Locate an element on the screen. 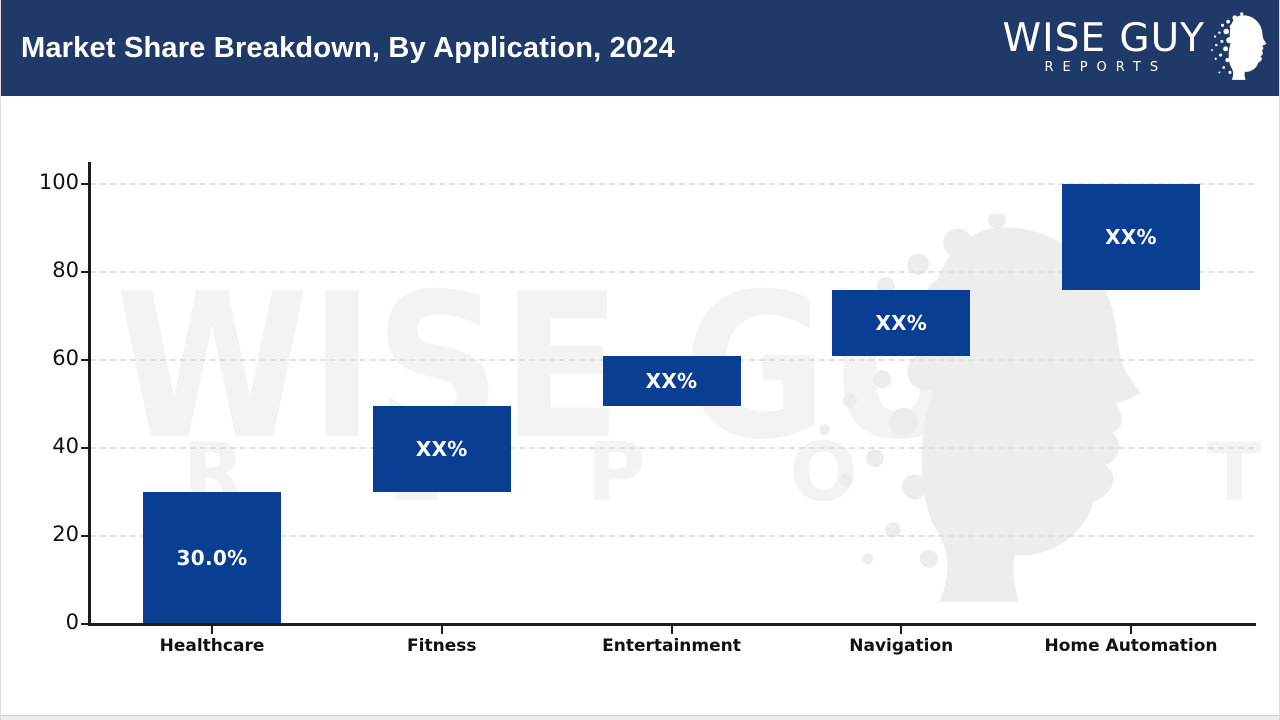 The height and width of the screenshot is (720, 1280). bar-value-label: 30.0% is located at coordinates (212, 558).